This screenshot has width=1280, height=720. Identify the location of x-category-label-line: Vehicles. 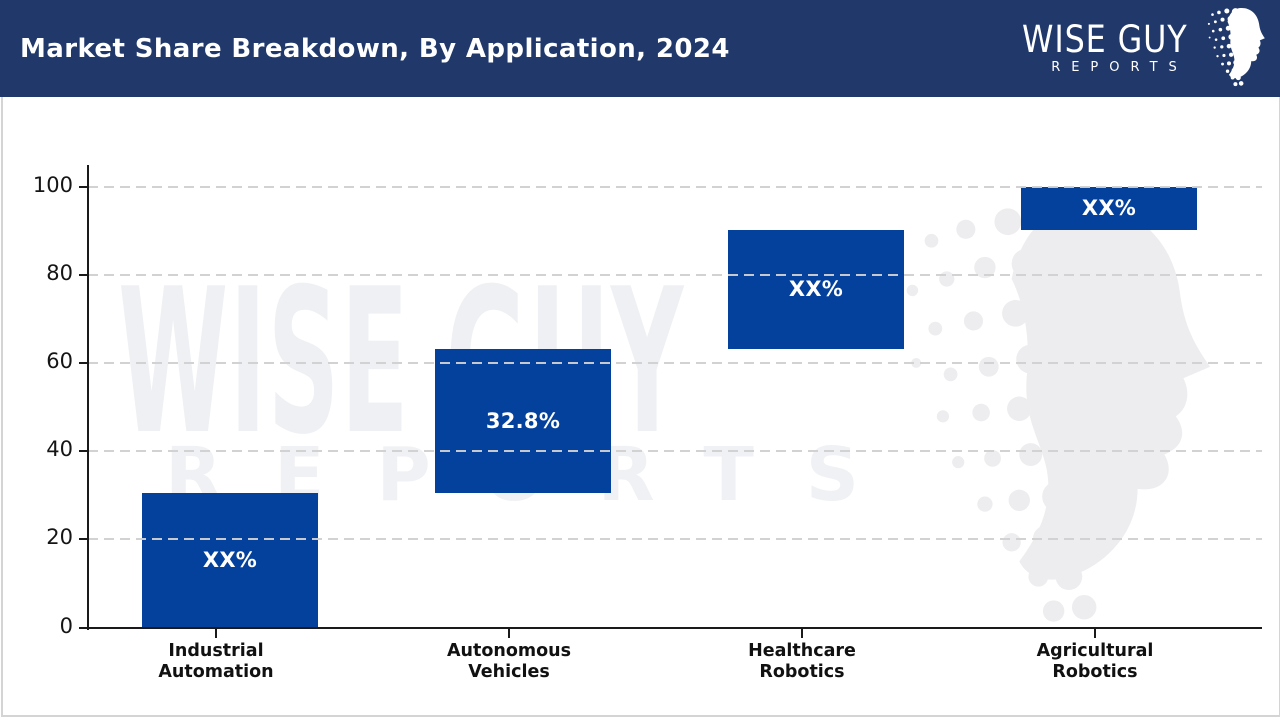
(509, 671).